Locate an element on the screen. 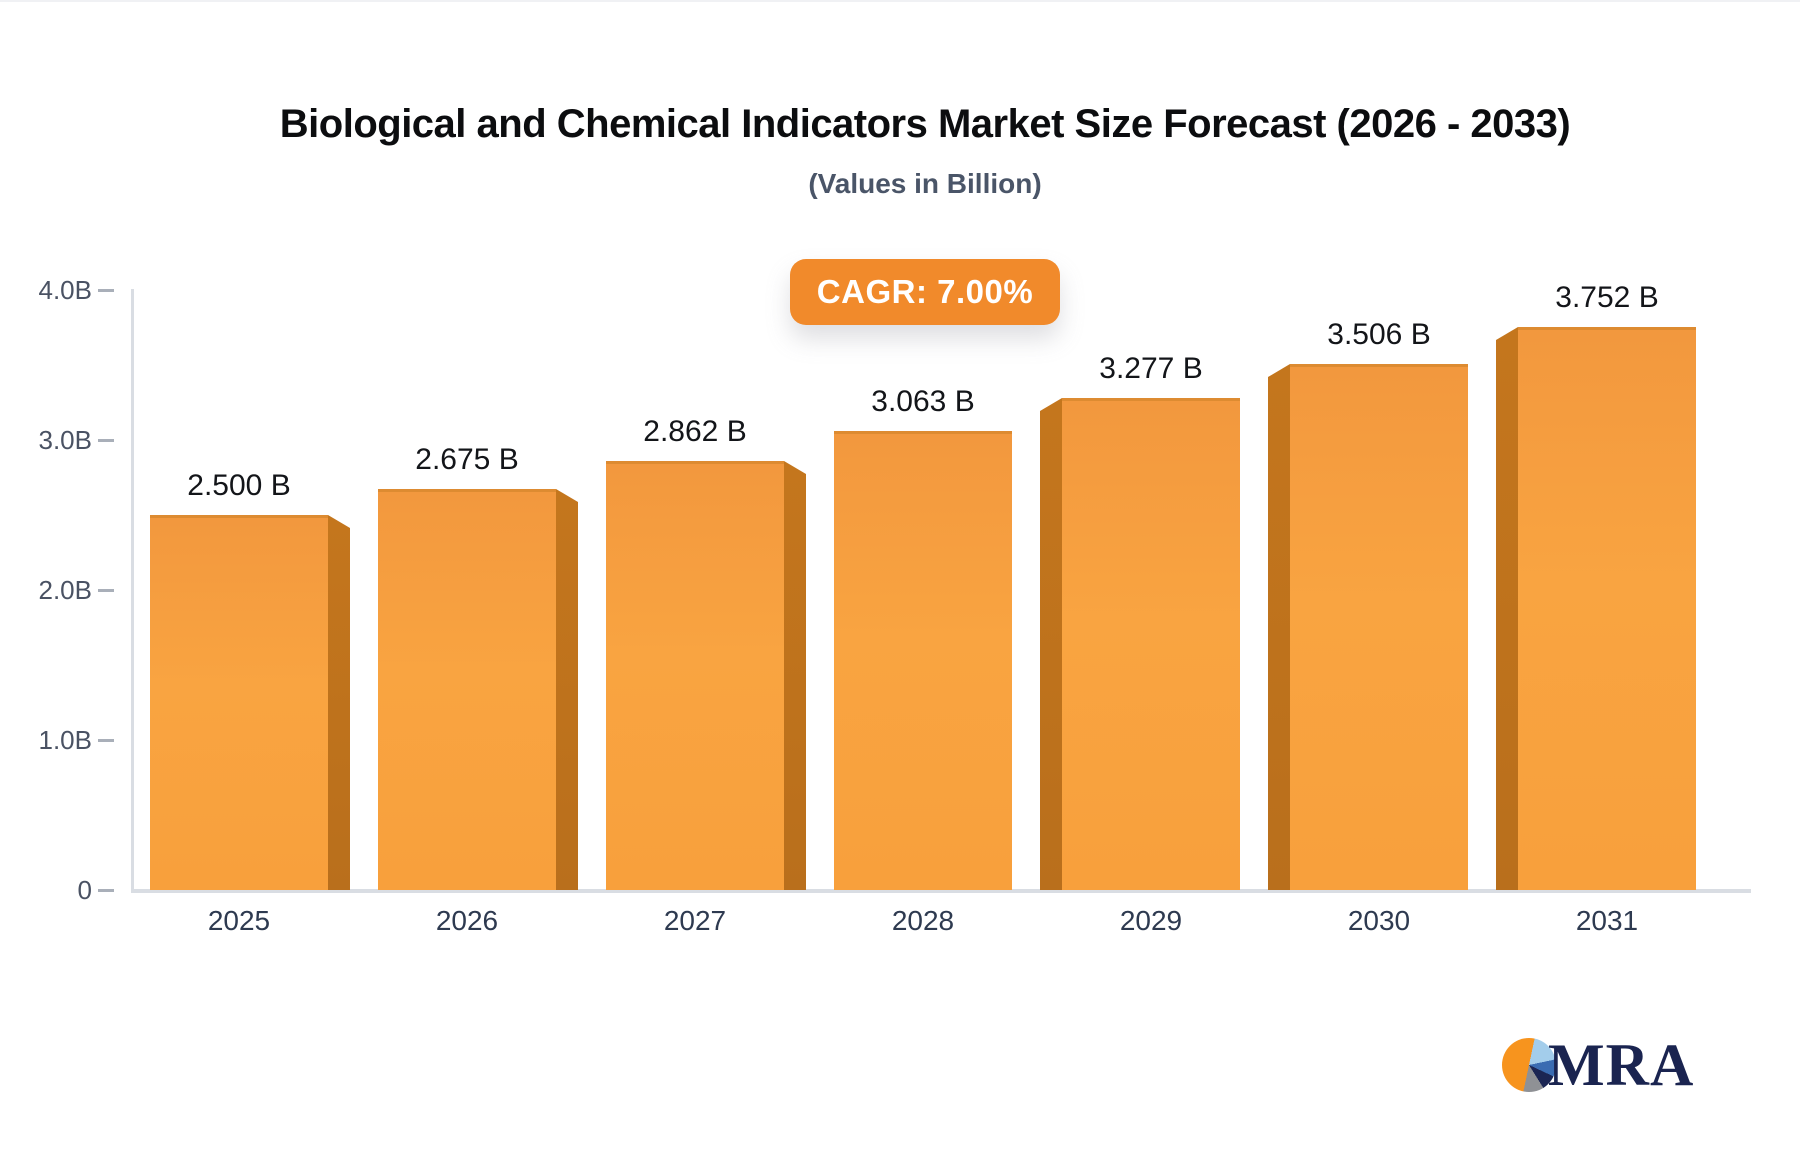 Image resolution: width=1800 pixels, height=1158 pixels. y-axis-label: 0 is located at coordinates (84, 890).